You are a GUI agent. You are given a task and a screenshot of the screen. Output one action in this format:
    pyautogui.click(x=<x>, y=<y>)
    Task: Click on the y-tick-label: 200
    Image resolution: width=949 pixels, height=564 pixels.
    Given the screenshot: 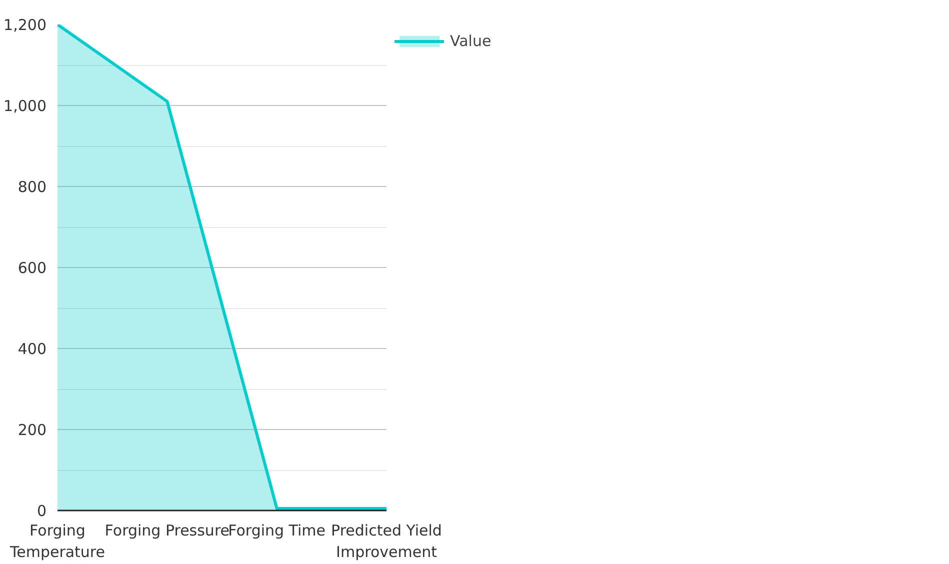 What is the action you would take?
    pyautogui.click(x=32, y=430)
    